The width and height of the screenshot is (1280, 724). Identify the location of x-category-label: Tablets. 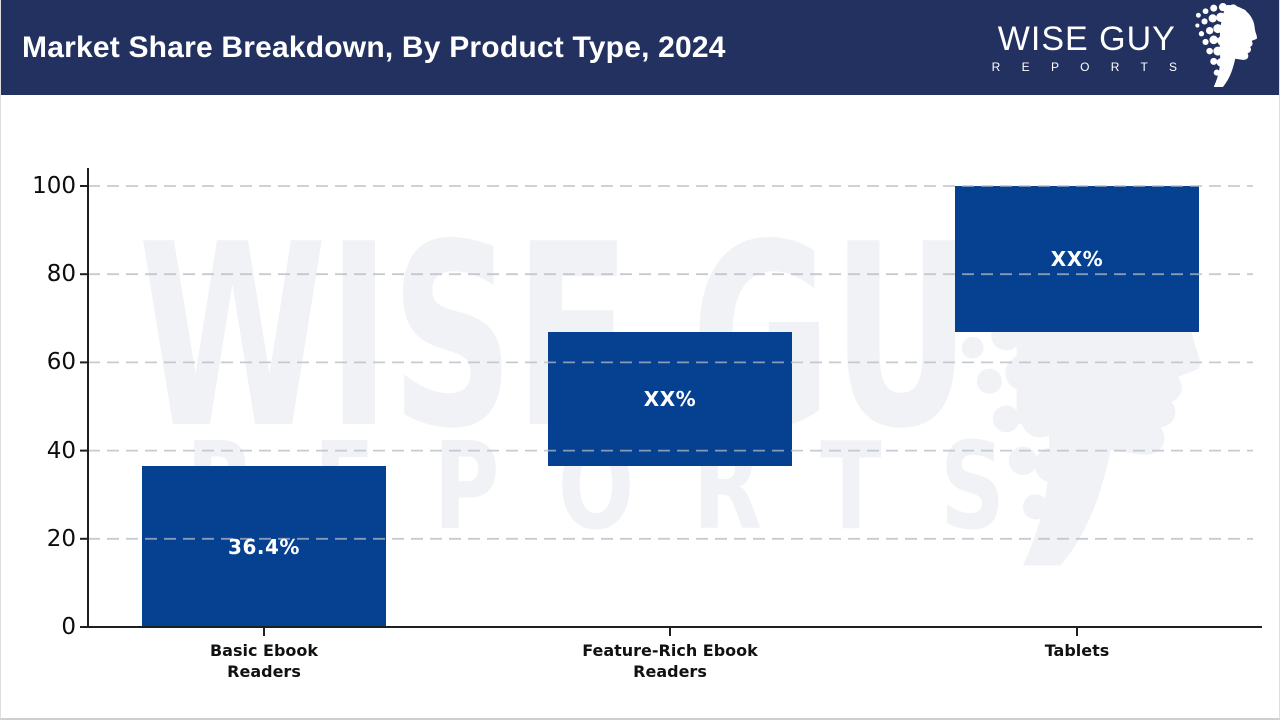
(1077, 650).